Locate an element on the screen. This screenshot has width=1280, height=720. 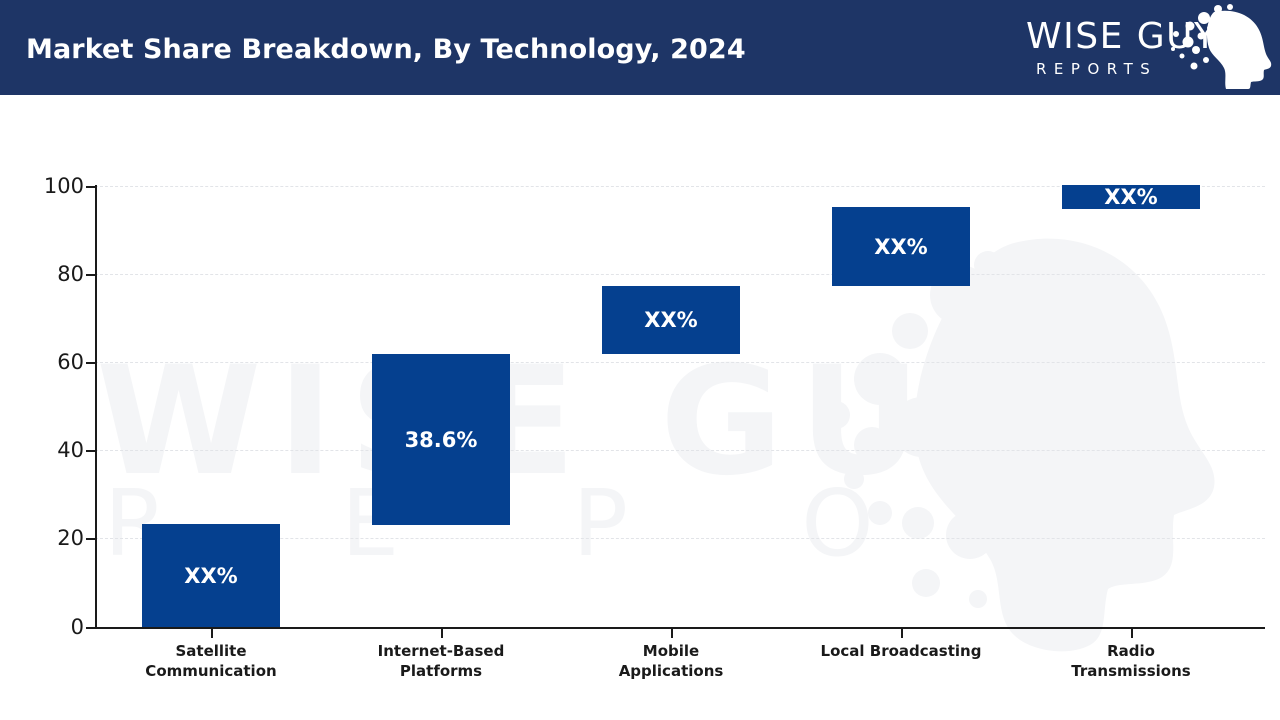
x-axis-label-line-1: Satellite is located at coordinates (211, 651).